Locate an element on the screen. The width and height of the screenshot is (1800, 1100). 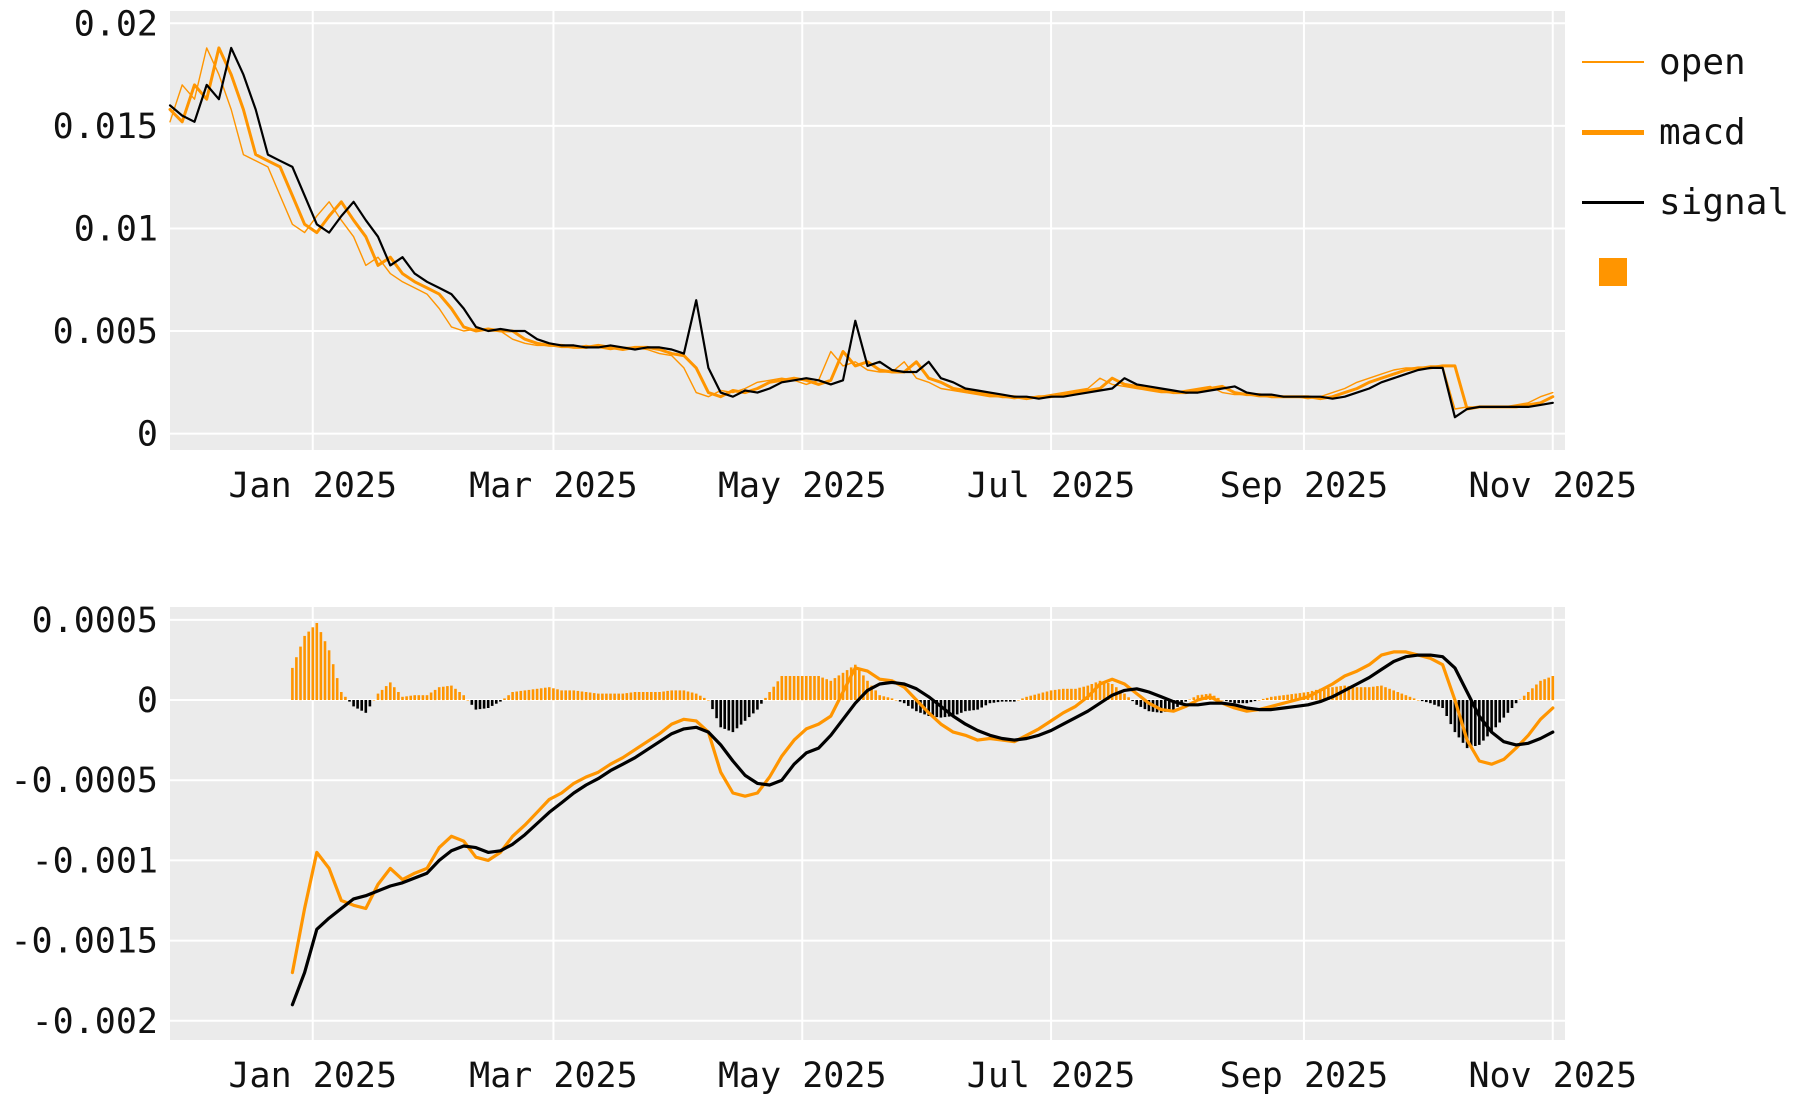
x-tick-label: Nov 2025 is located at coordinates (1552, 486).